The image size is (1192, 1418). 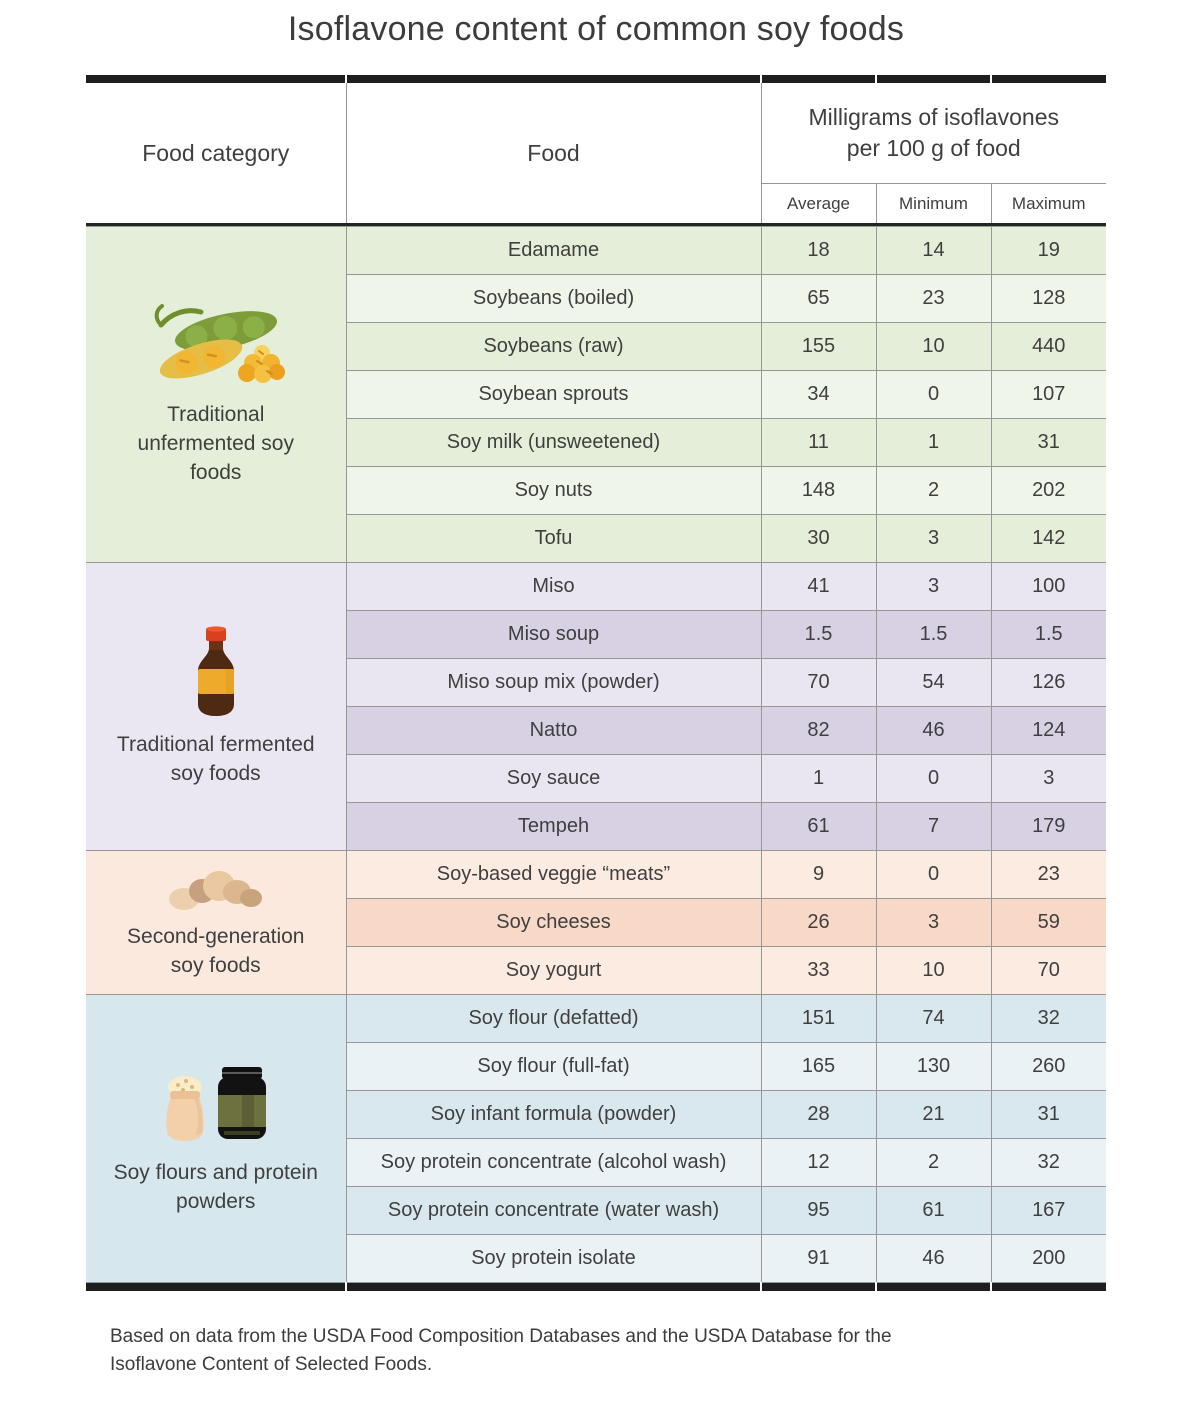 I want to click on food-cell: Soy flour (defatted), so click(x=553, y=1018).